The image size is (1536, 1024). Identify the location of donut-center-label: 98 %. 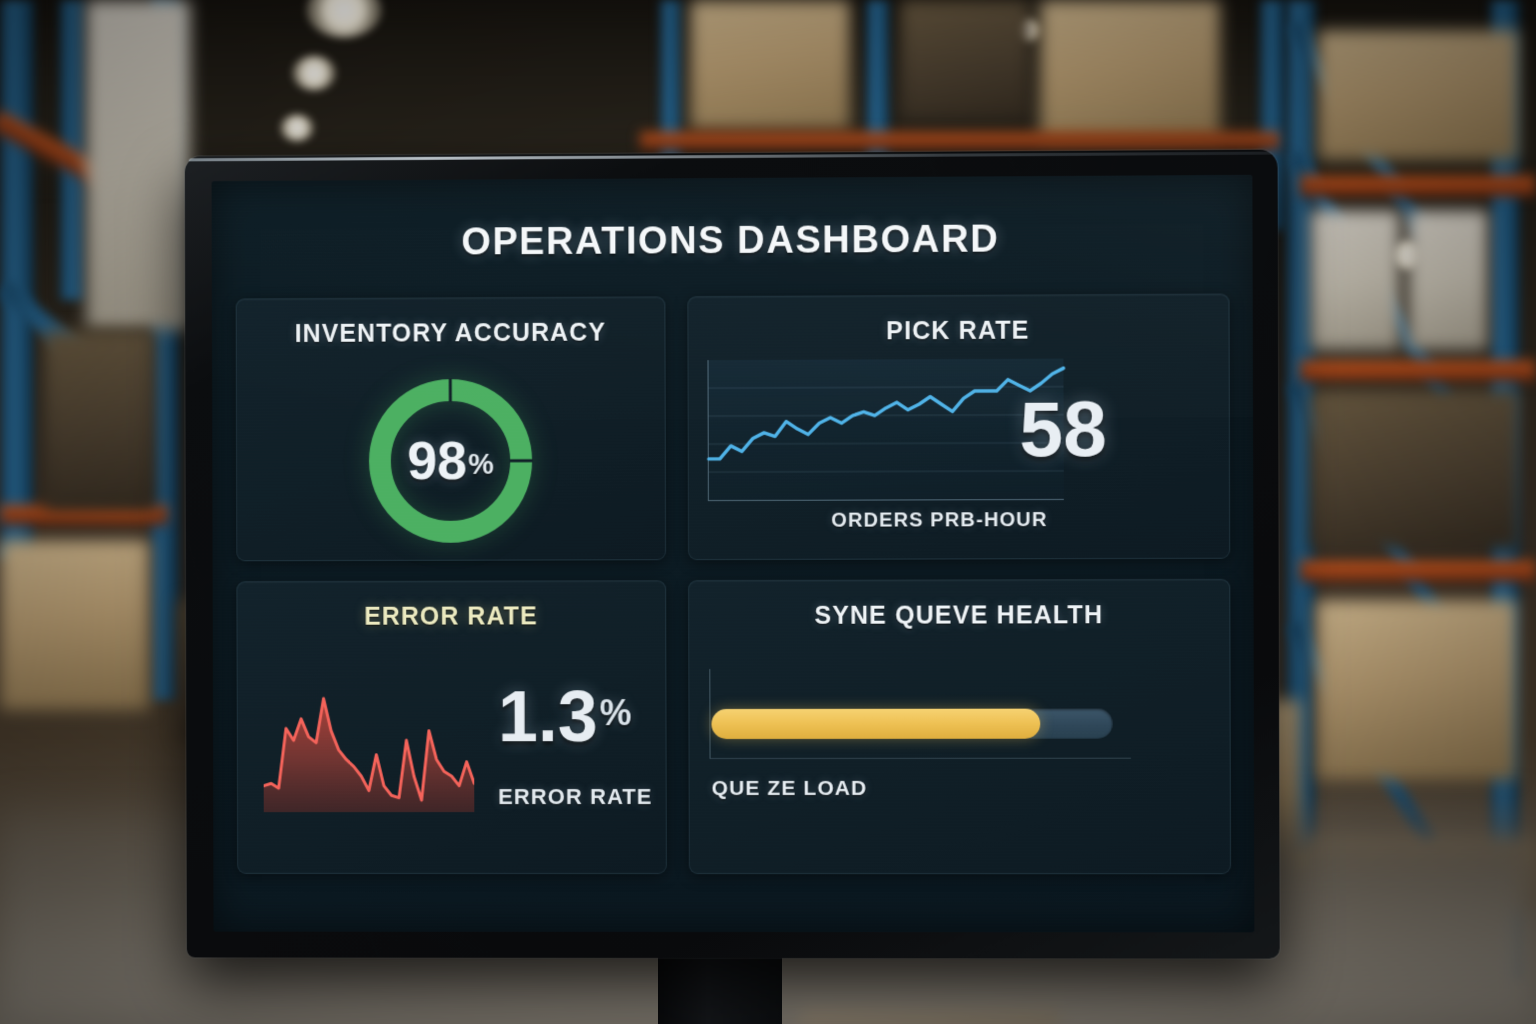
(451, 461).